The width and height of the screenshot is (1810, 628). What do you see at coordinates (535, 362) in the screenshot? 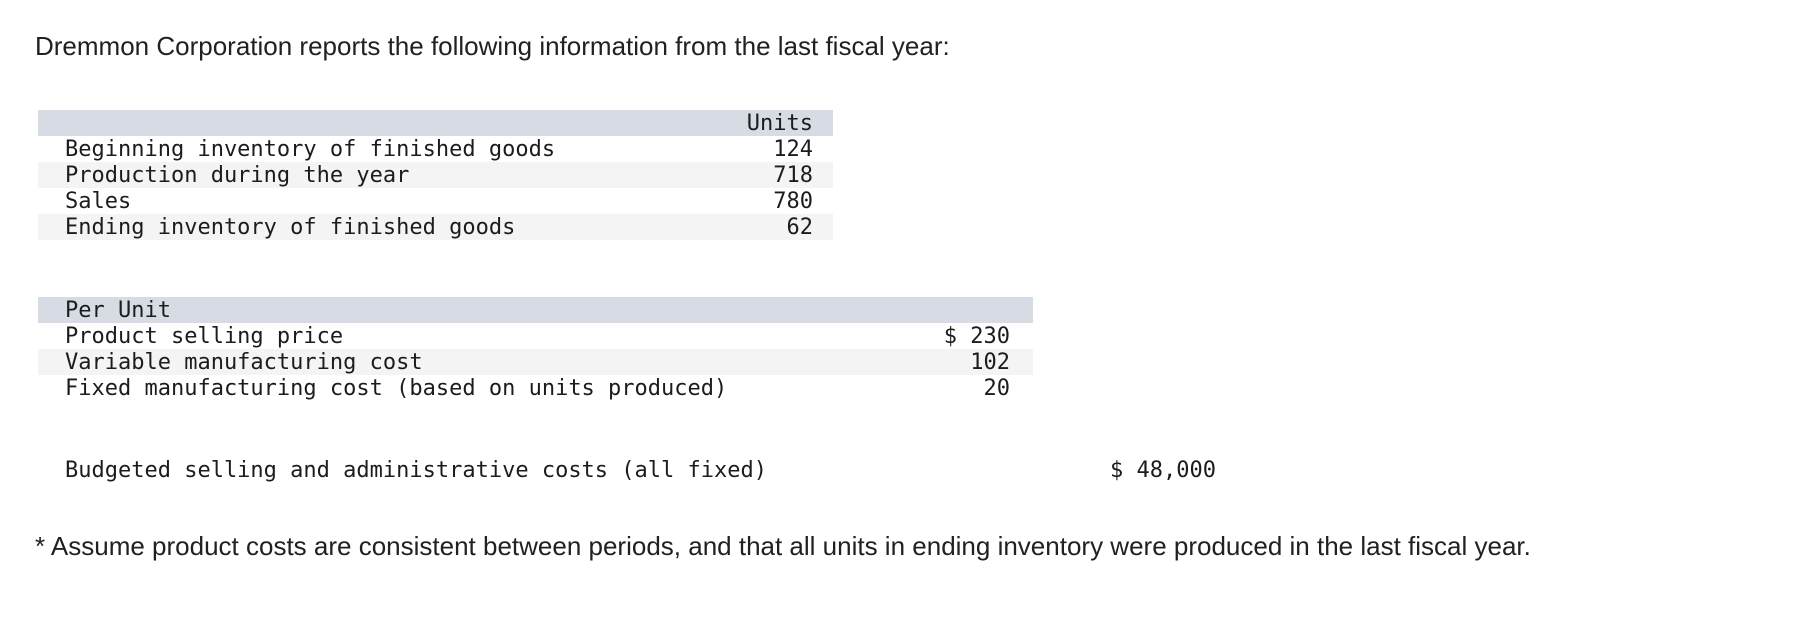
I see `table-row: Variable manufacturing cost 102` at bounding box center [535, 362].